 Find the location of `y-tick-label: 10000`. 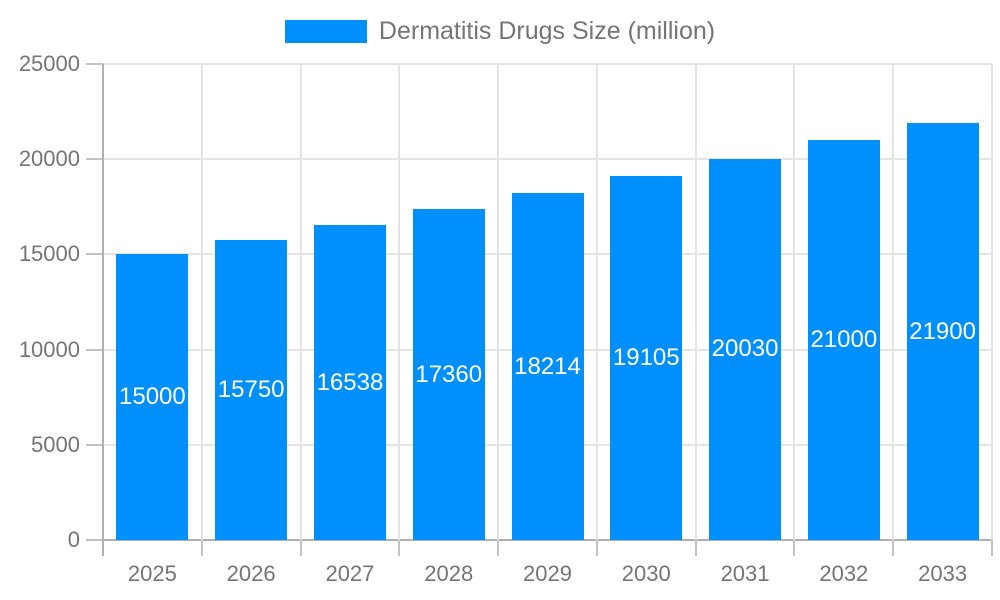

y-tick-label: 10000 is located at coordinates (49, 349).